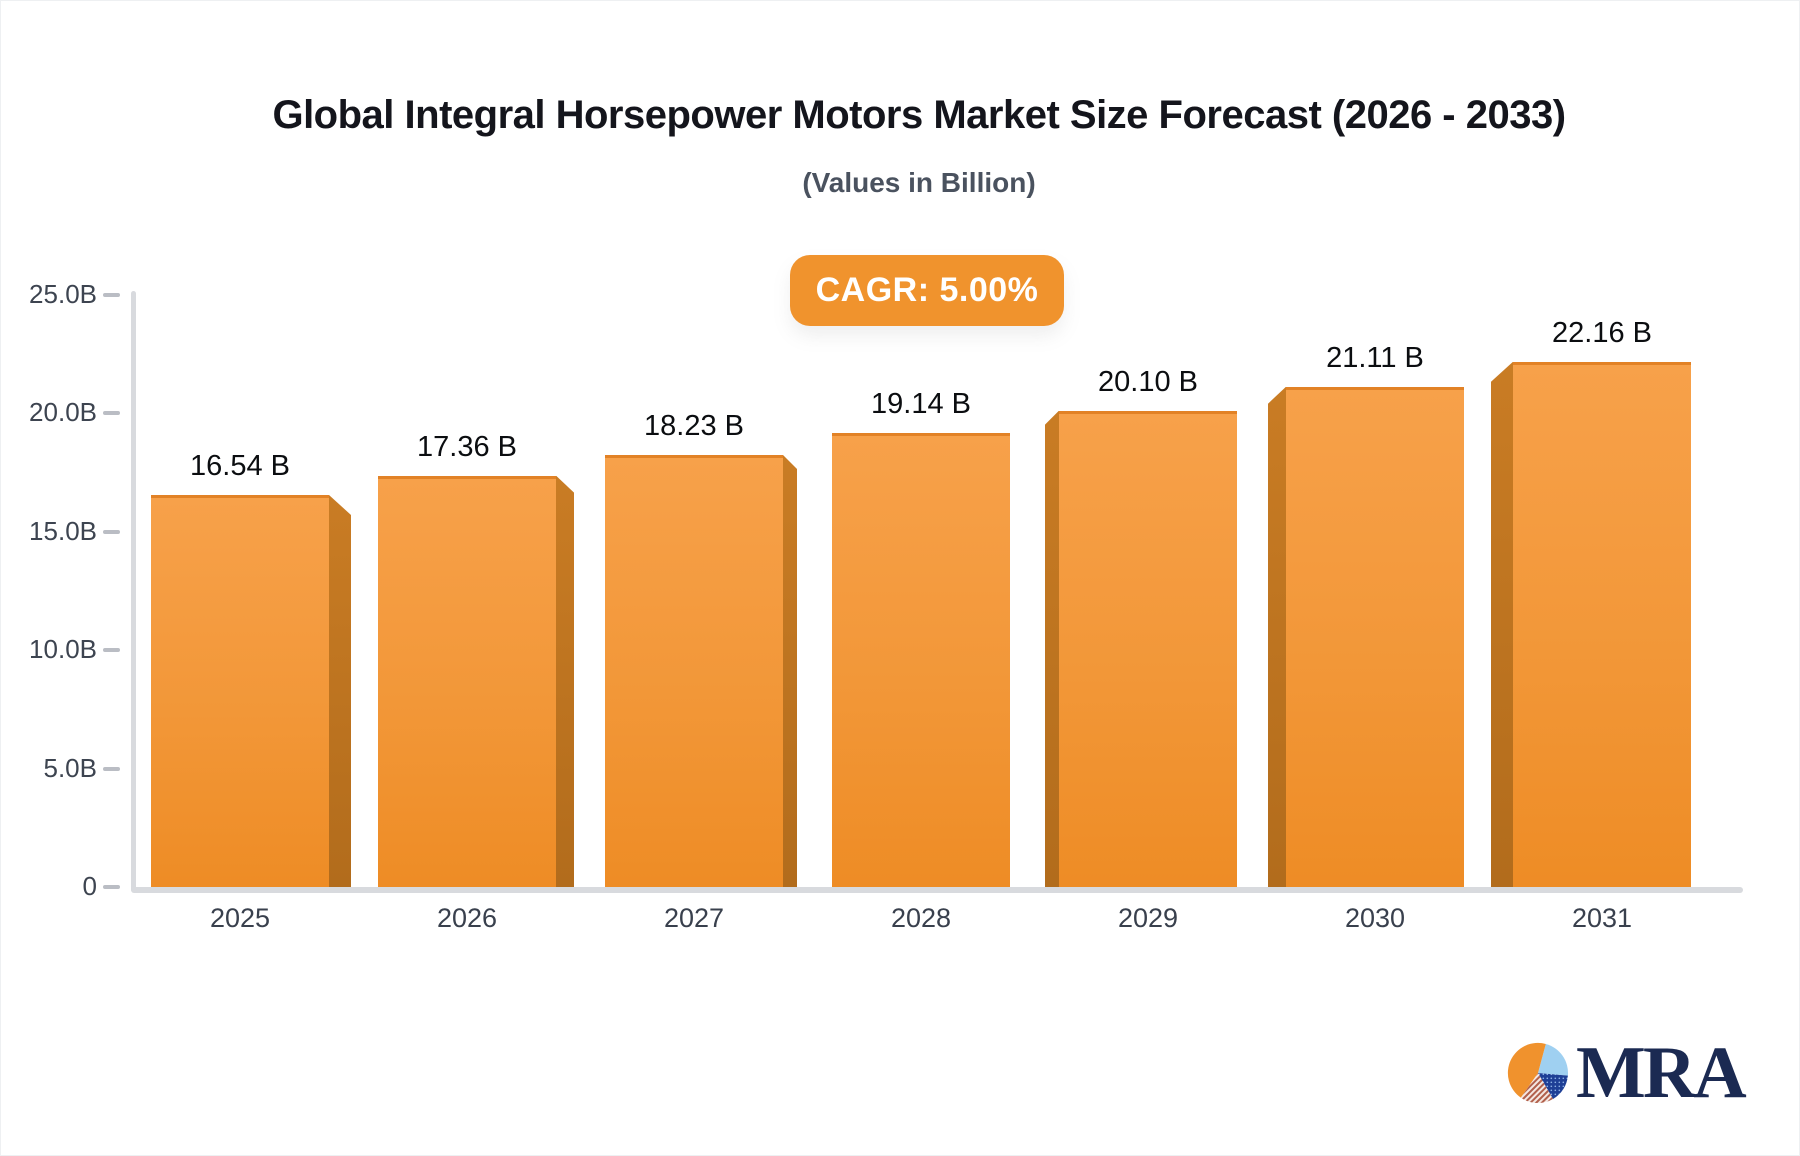 The height and width of the screenshot is (1156, 1800). Describe the element at coordinates (63, 530) in the screenshot. I see `y-tick-label: 15.0B` at that location.